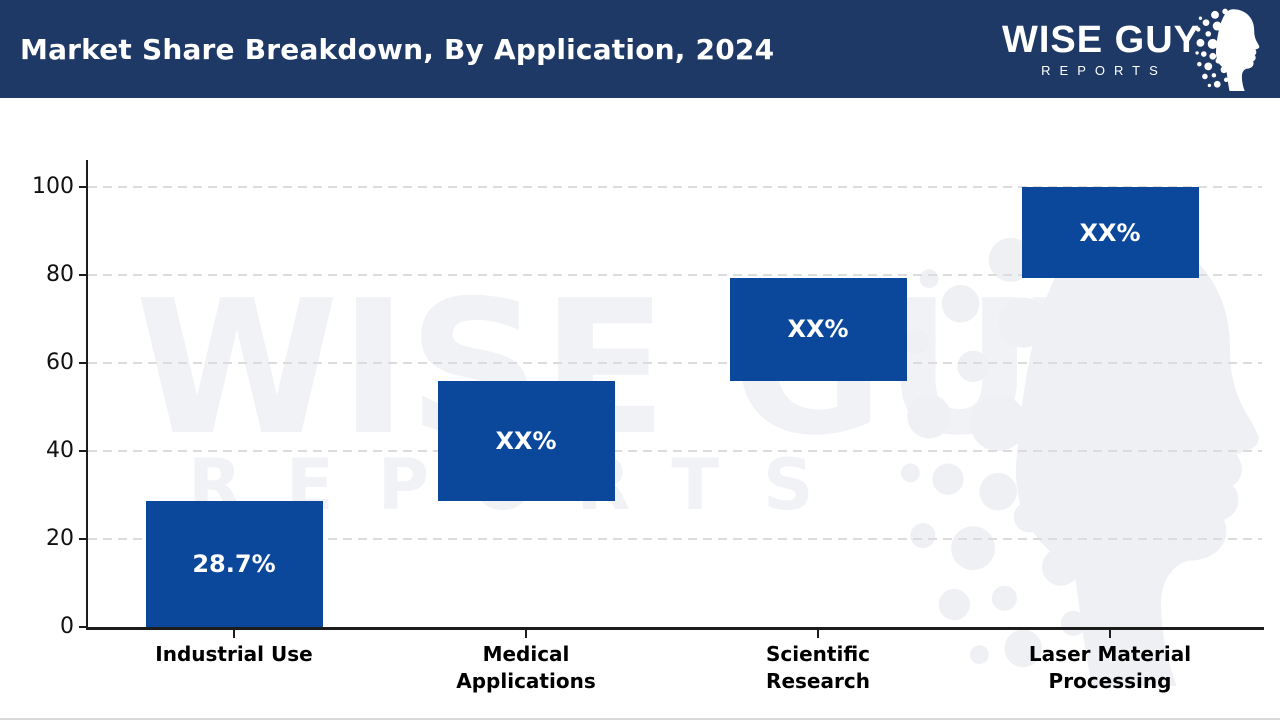 This screenshot has height=720, width=1280. I want to click on x-label-laser-material-processing: Laser Material Processing, so click(1110, 668).